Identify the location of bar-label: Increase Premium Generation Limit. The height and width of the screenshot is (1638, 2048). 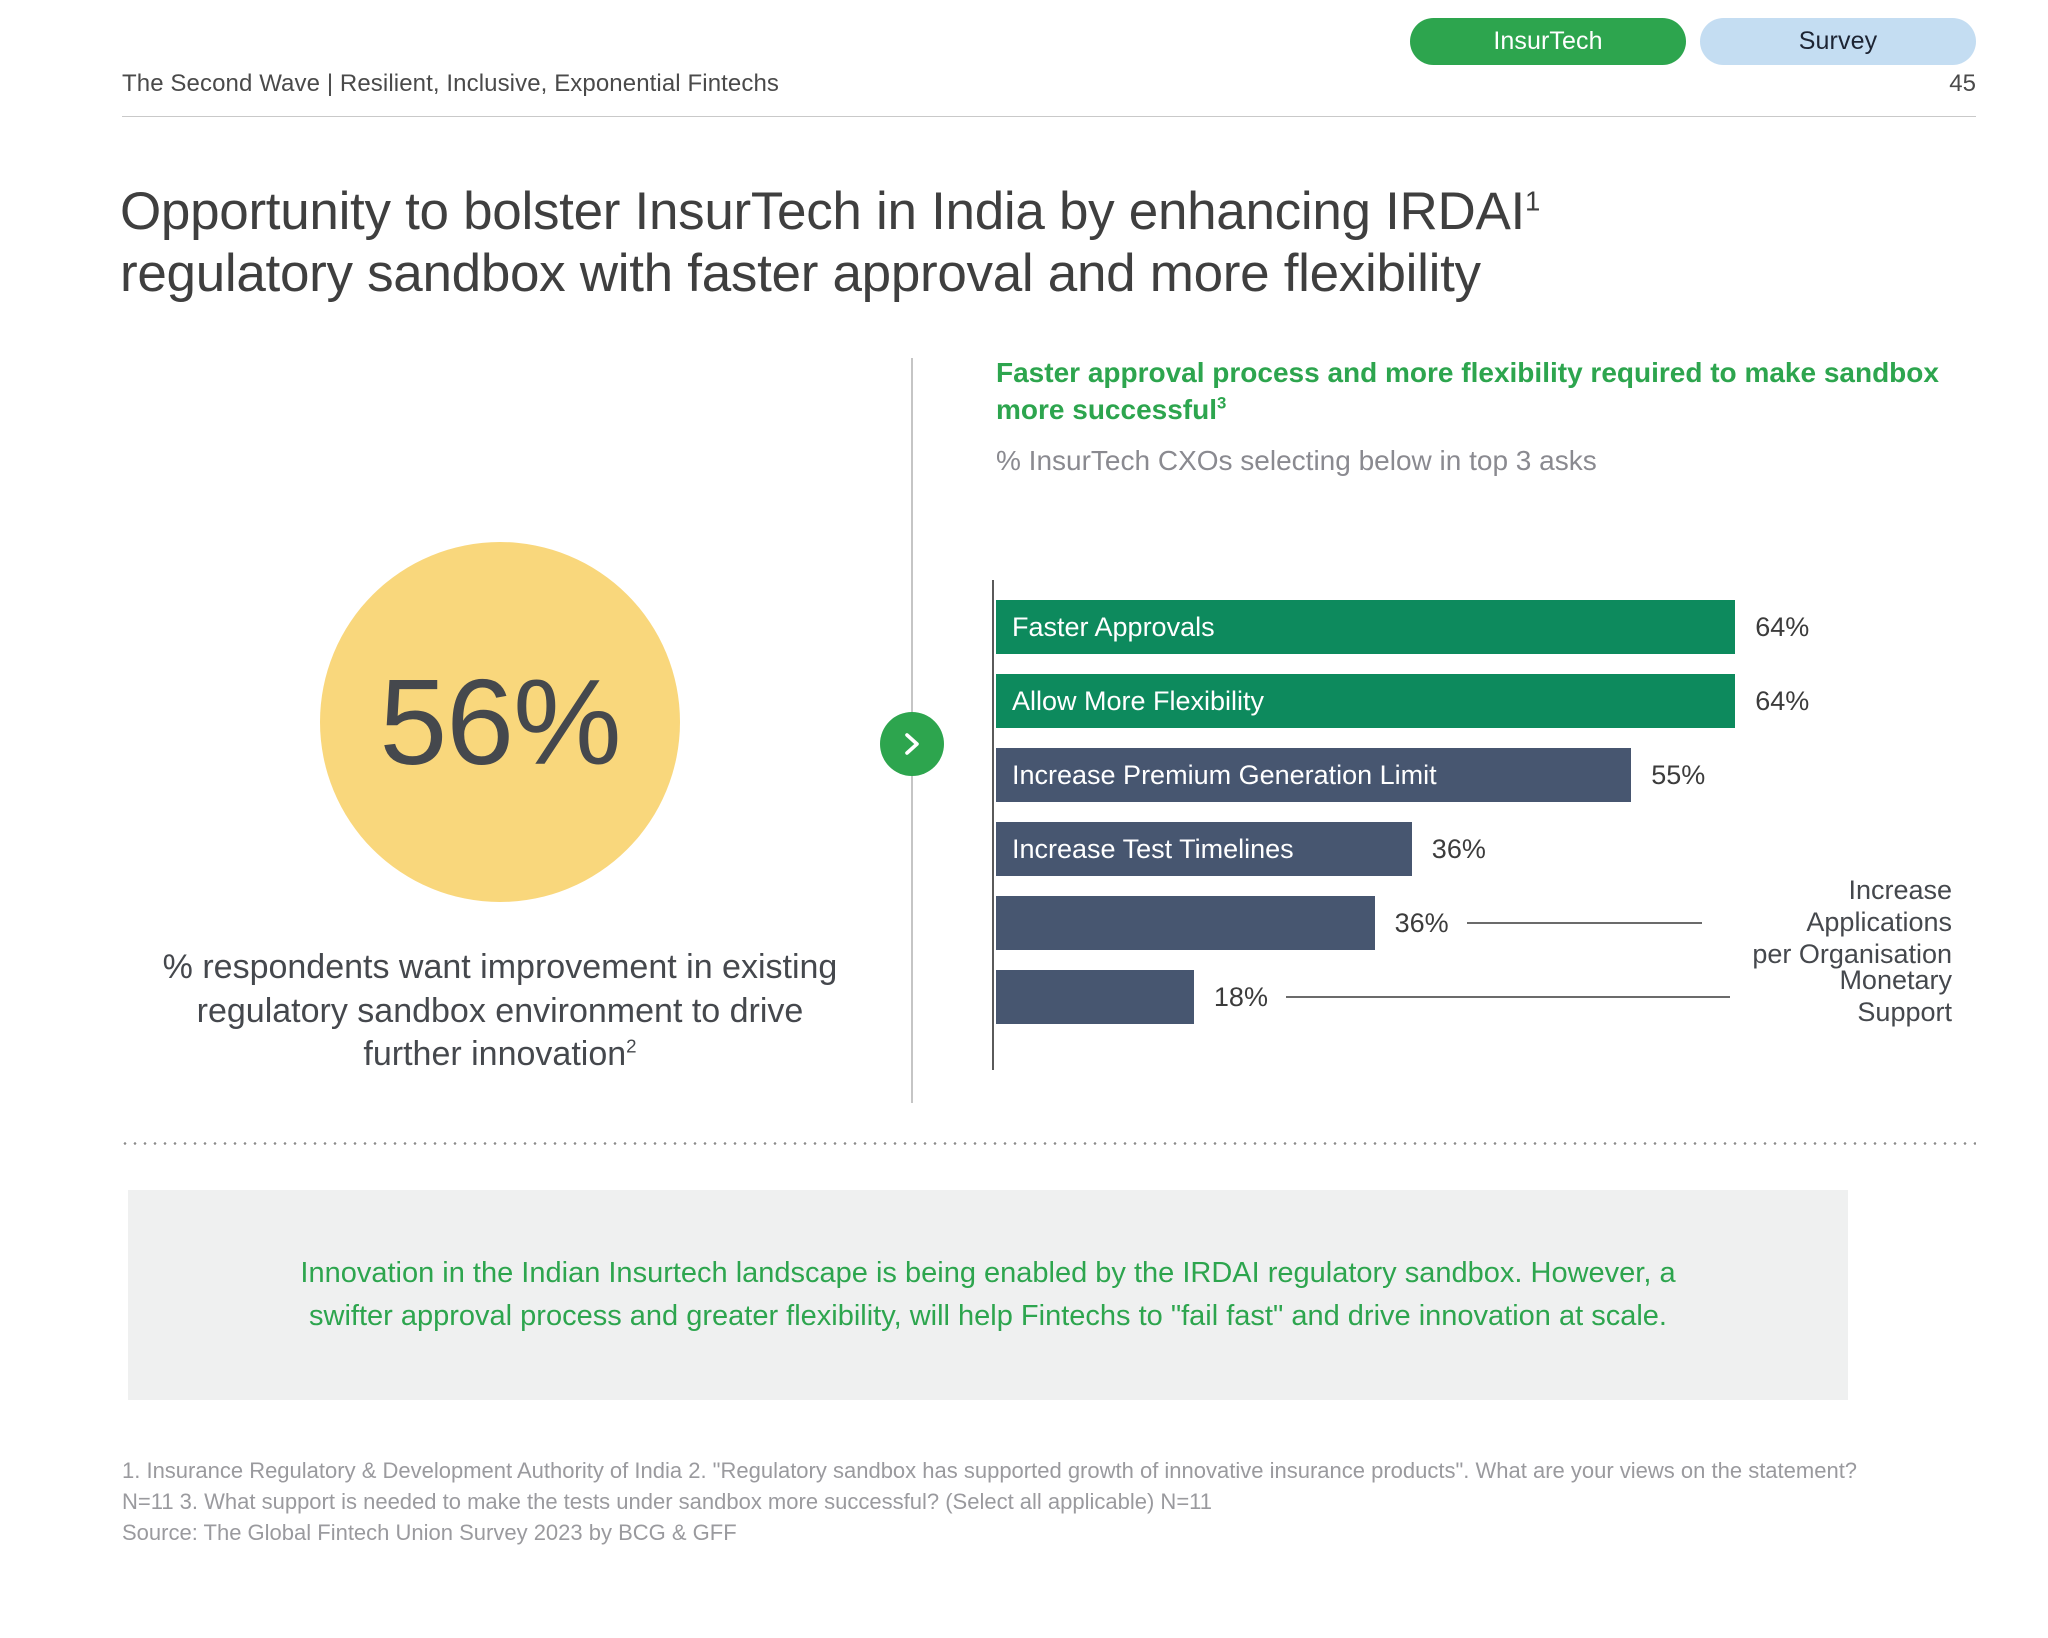
(1224, 774).